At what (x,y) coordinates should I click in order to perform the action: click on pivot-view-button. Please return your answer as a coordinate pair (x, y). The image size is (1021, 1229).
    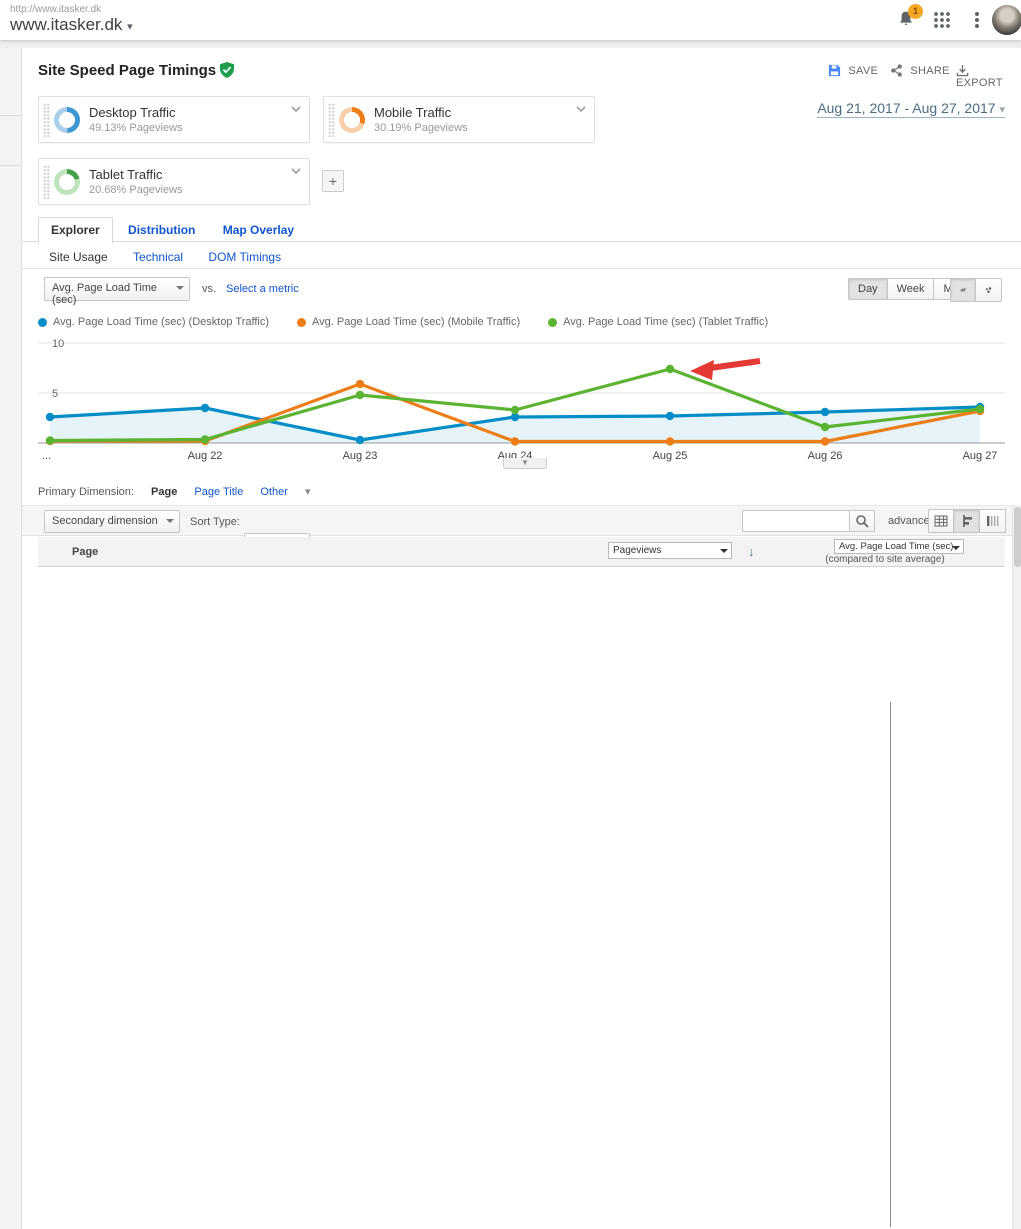
    Looking at the image, I should click on (993, 521).